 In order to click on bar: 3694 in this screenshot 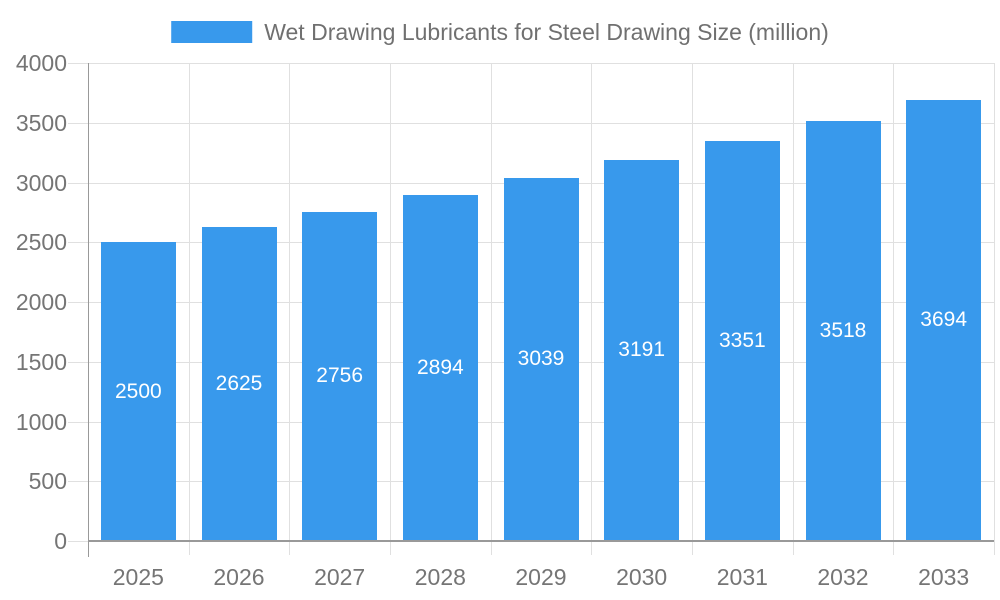, I will do `click(944, 320)`.